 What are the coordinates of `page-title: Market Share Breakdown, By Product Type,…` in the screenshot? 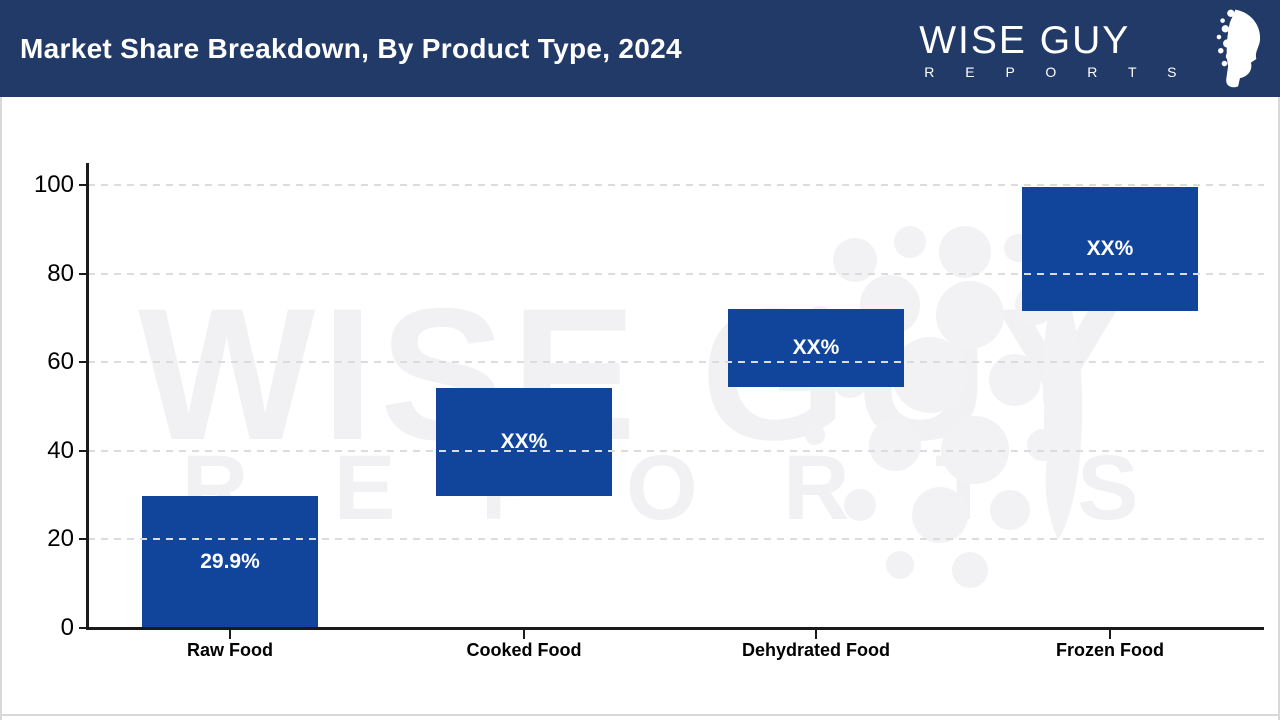 It's located at (351, 48).